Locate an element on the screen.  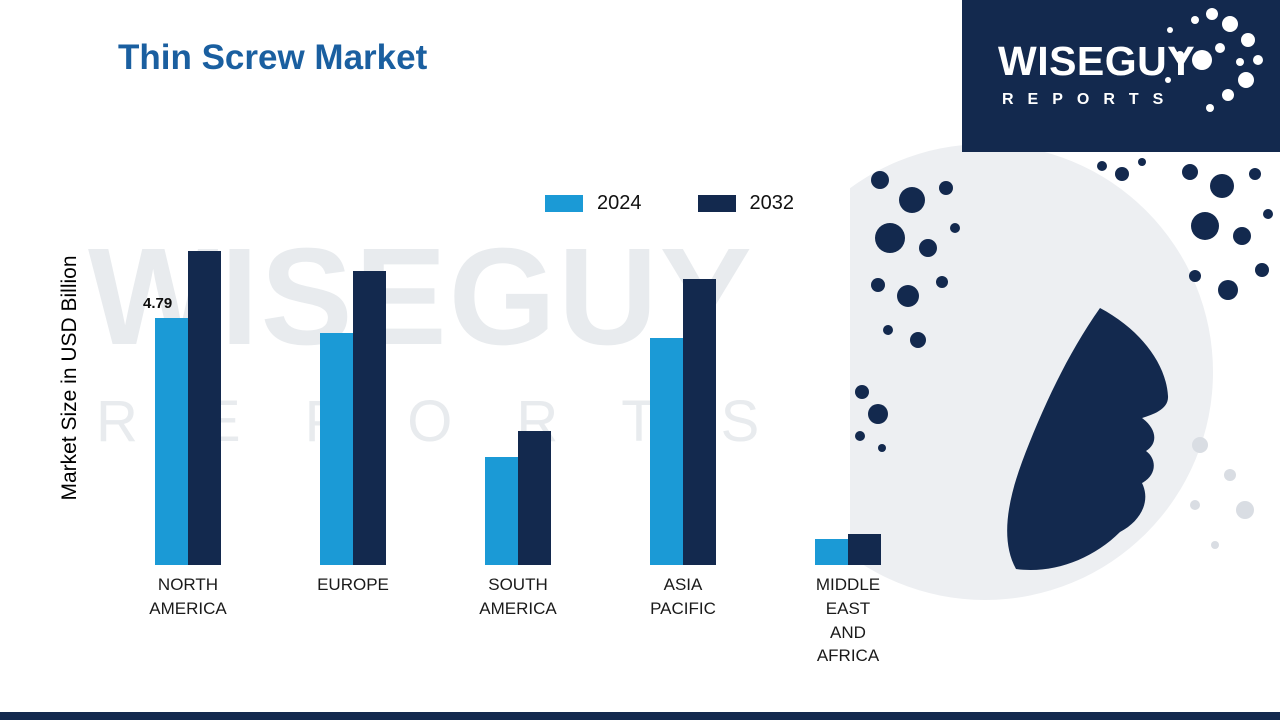
legend-label-2032: 2032 is located at coordinates (772, 203).